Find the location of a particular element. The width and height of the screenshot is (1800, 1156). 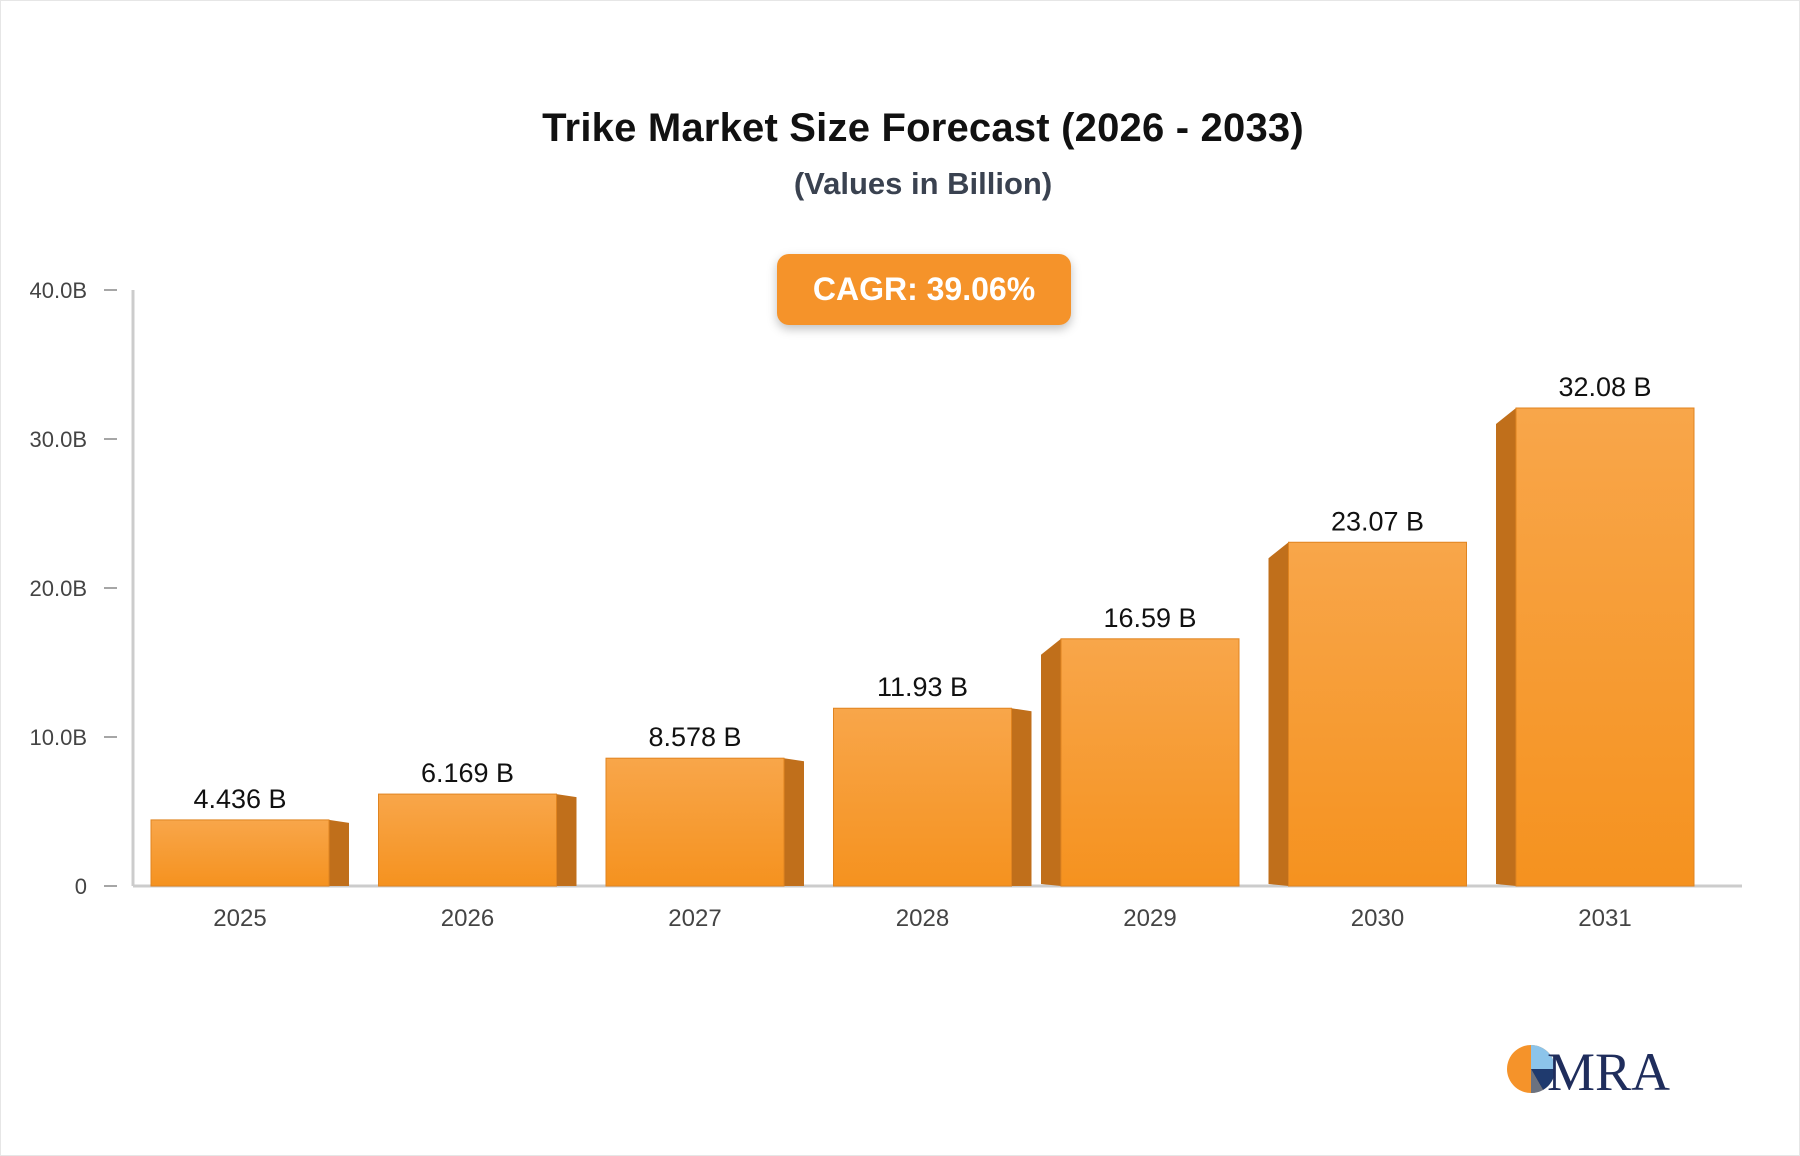

x-tick-label: 2031 is located at coordinates (1604, 918).